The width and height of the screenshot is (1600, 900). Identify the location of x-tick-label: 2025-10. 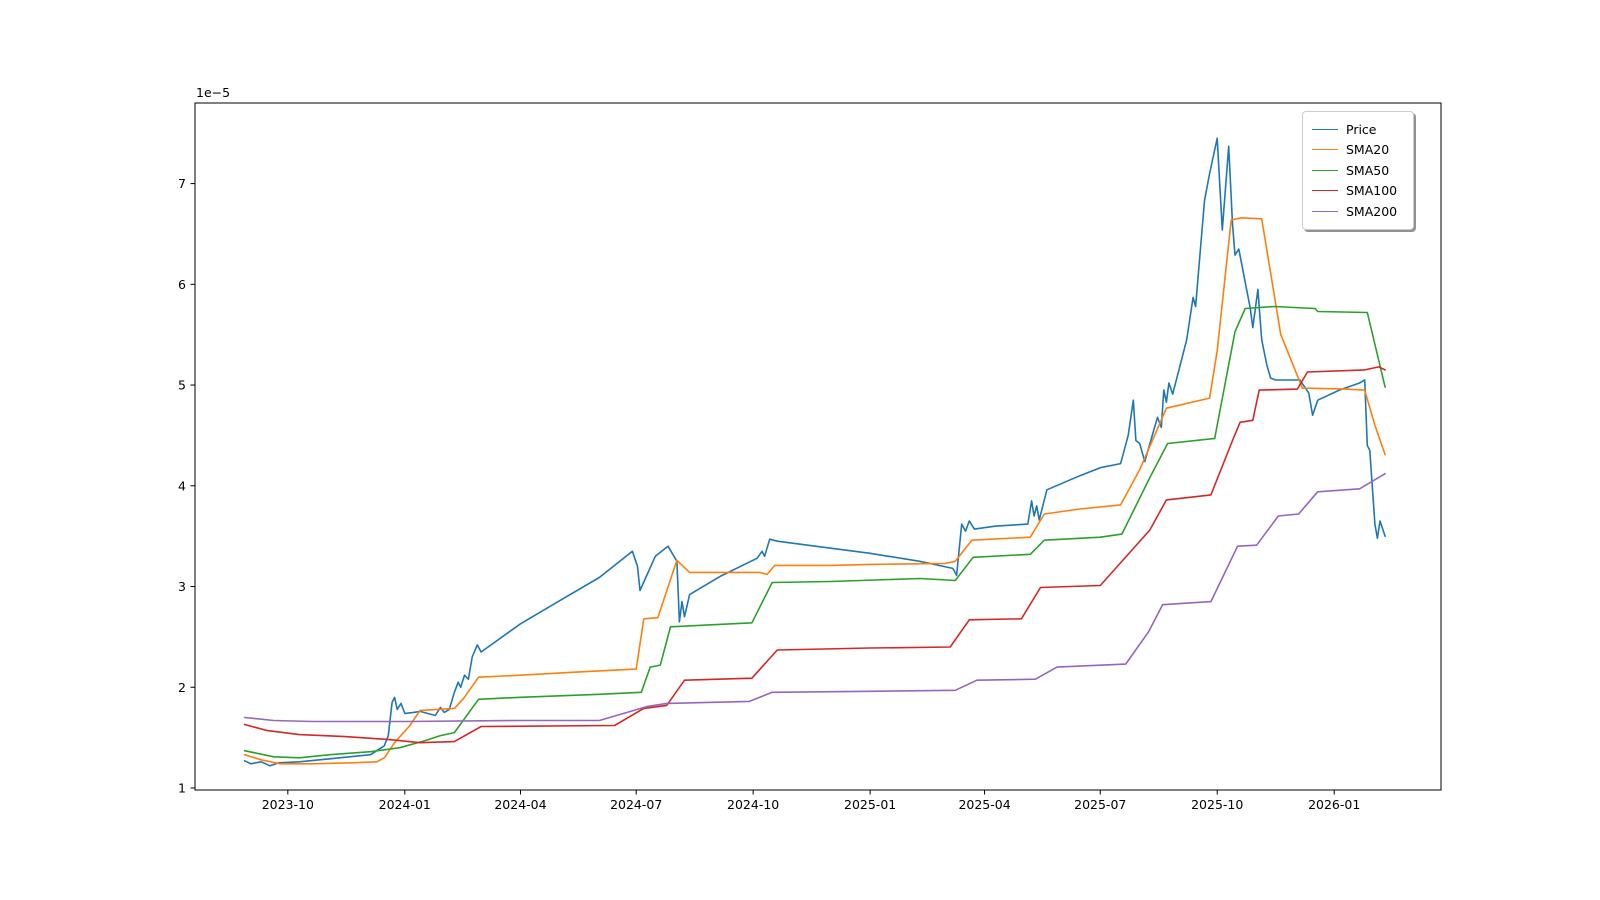
(1217, 804).